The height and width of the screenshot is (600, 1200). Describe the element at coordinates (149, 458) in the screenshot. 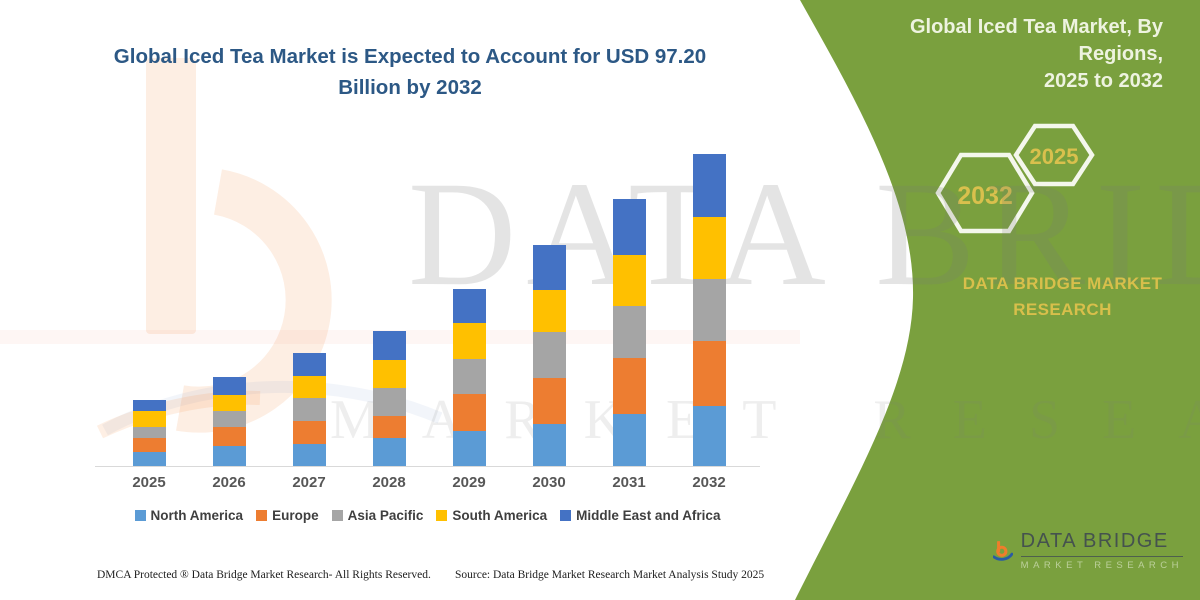

I see `bar-segment-2025-north-america` at that location.